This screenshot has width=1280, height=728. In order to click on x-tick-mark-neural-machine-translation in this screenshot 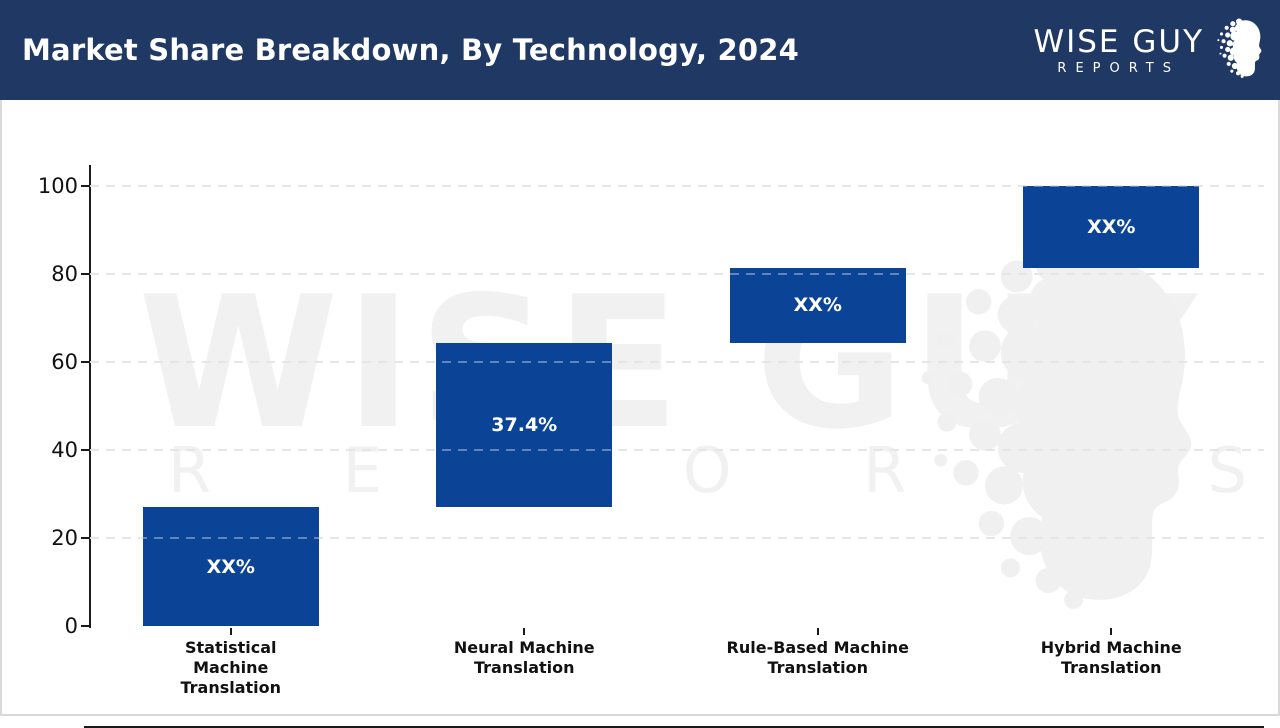, I will do `click(524, 631)`.